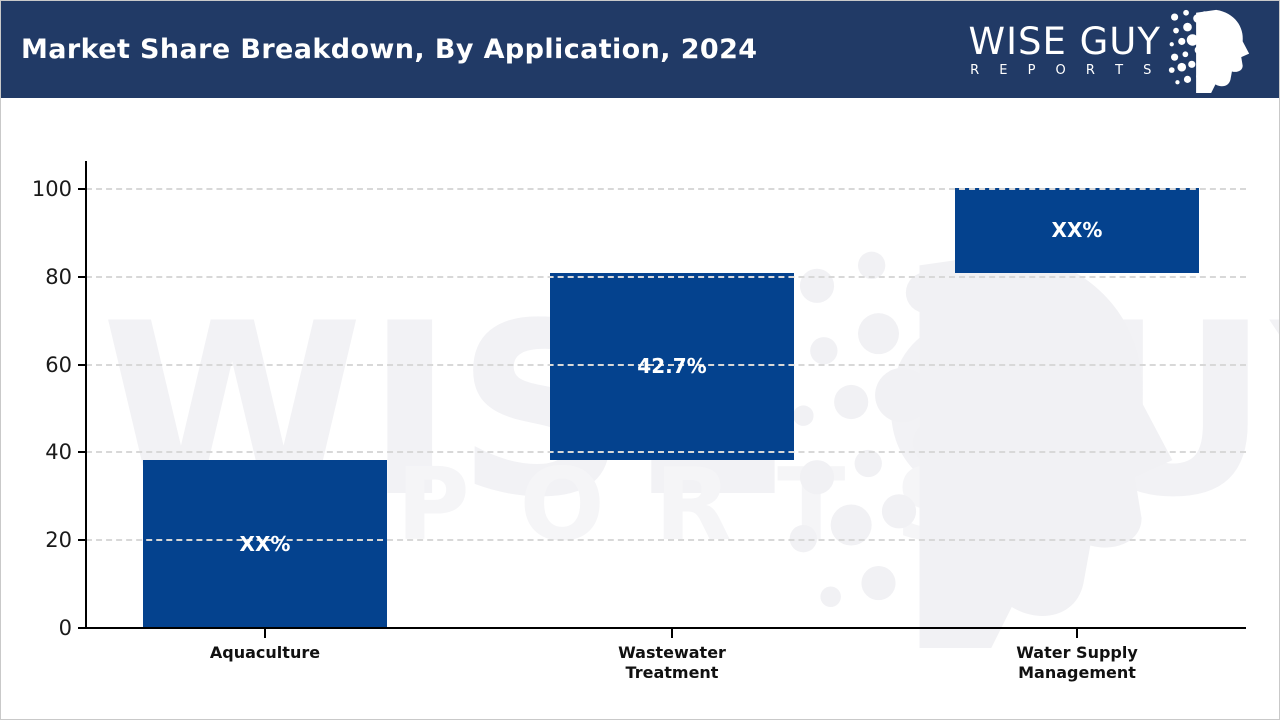 Image resolution: width=1280 pixels, height=720 pixels. Describe the element at coordinates (672, 663) in the screenshot. I see `category-label-1: Wastewater Treatment` at that location.